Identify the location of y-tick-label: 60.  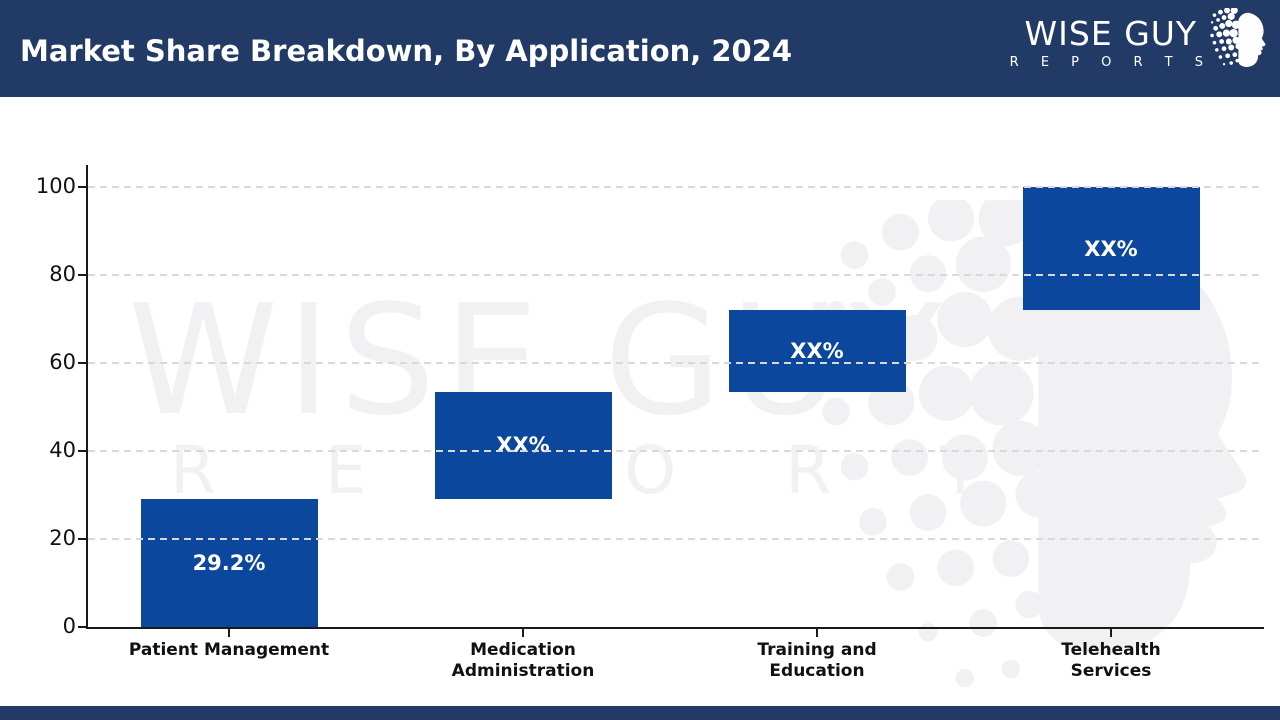
(62, 362).